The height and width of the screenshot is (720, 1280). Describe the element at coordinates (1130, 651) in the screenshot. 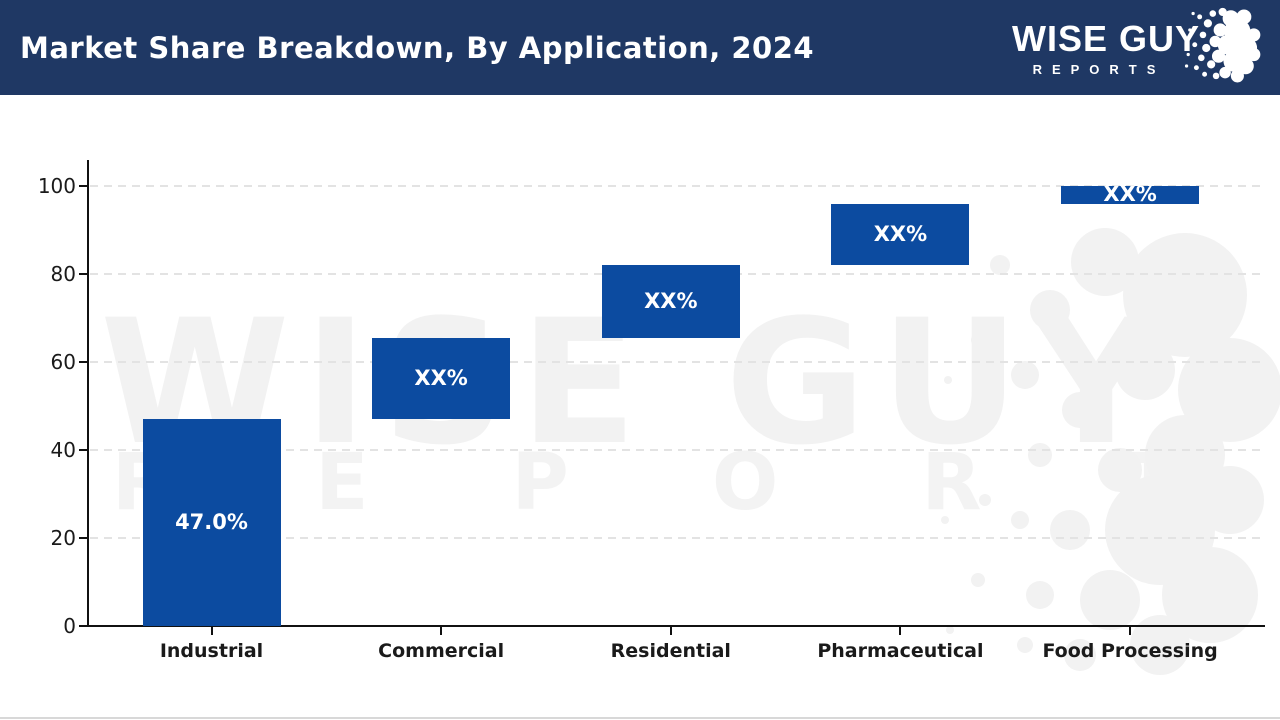

I see `x-axis-label-food-processing: Food Processing` at that location.